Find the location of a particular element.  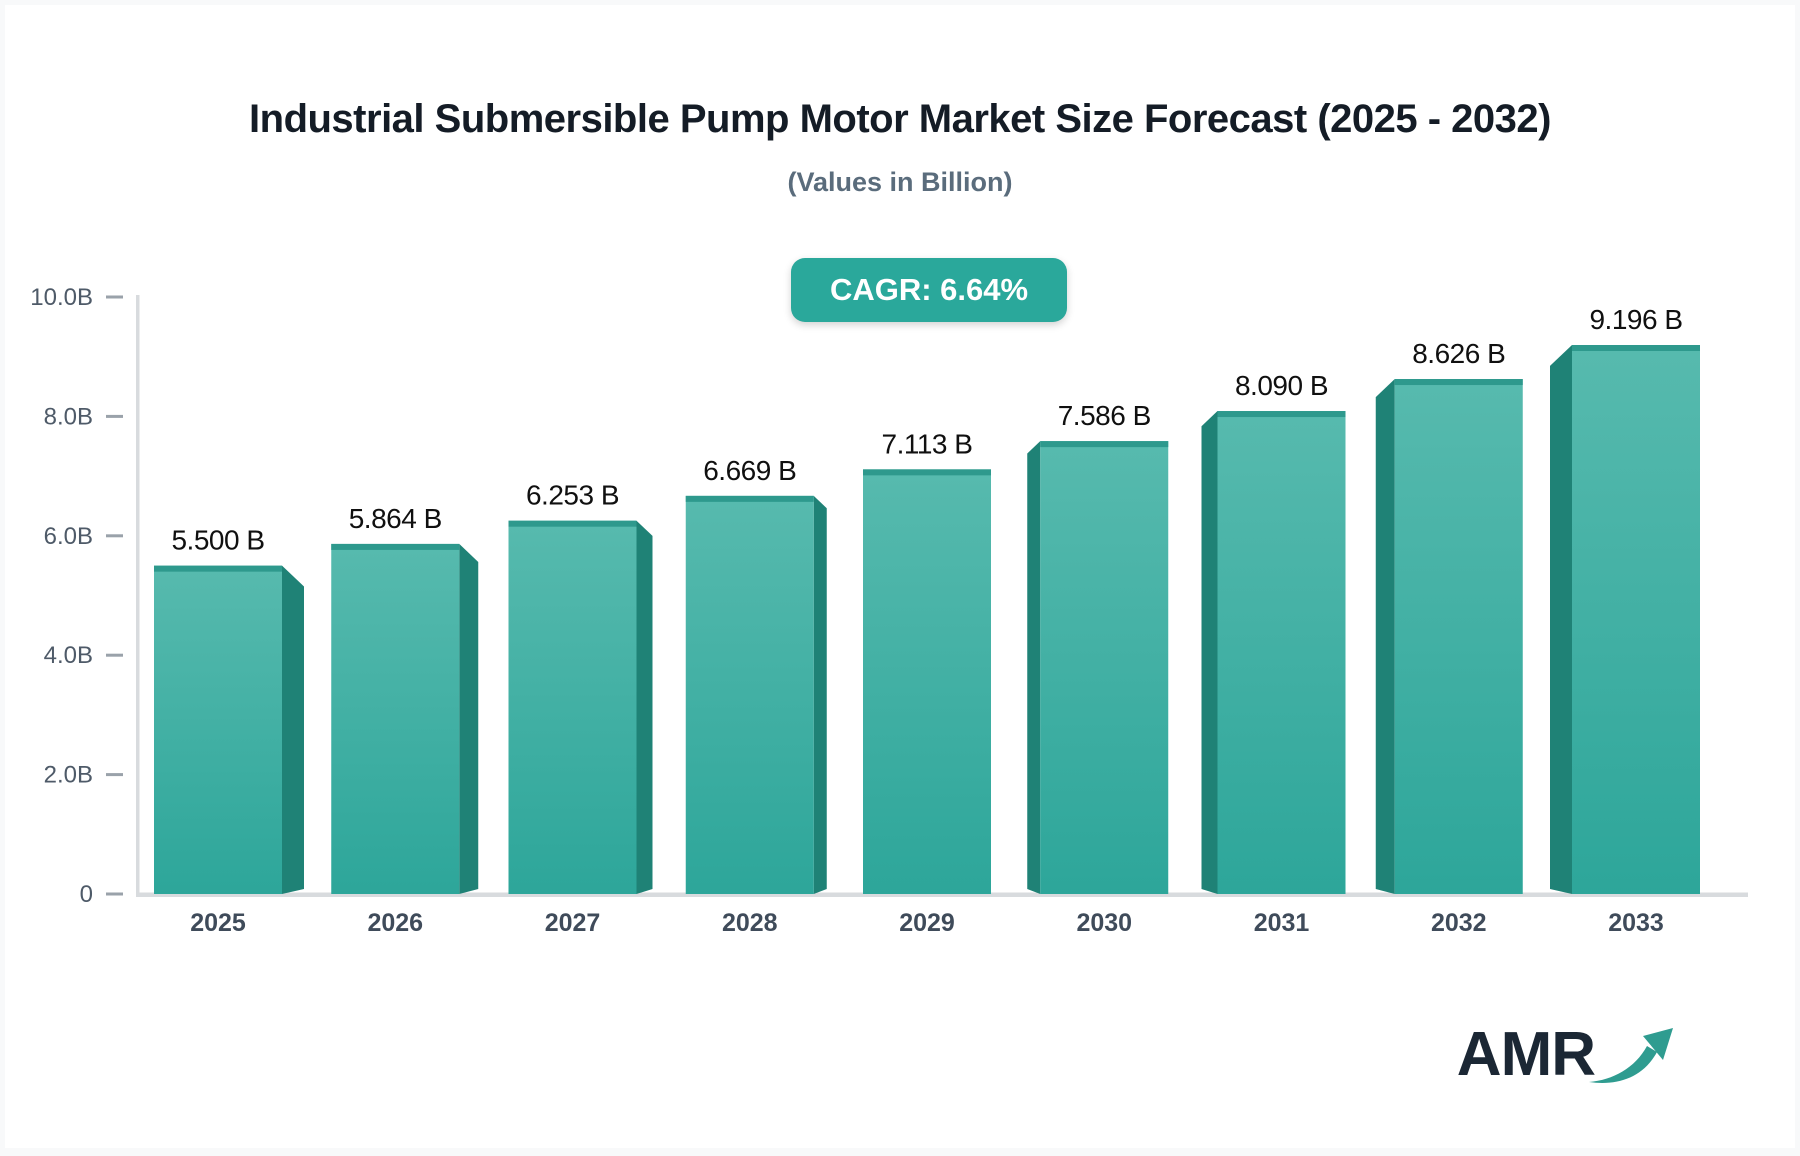

bar-value-label: 5.864 B is located at coordinates (395, 518).